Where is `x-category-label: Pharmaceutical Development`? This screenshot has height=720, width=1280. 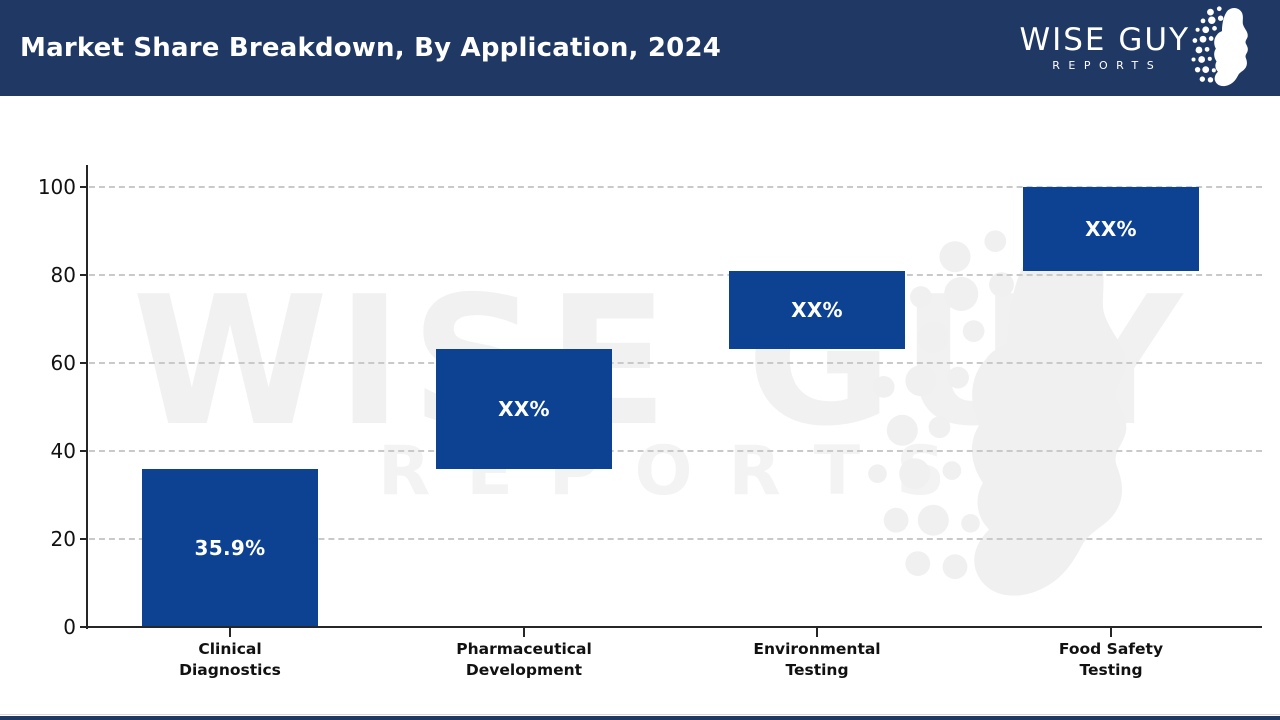 x-category-label: Pharmaceutical Development is located at coordinates (524, 659).